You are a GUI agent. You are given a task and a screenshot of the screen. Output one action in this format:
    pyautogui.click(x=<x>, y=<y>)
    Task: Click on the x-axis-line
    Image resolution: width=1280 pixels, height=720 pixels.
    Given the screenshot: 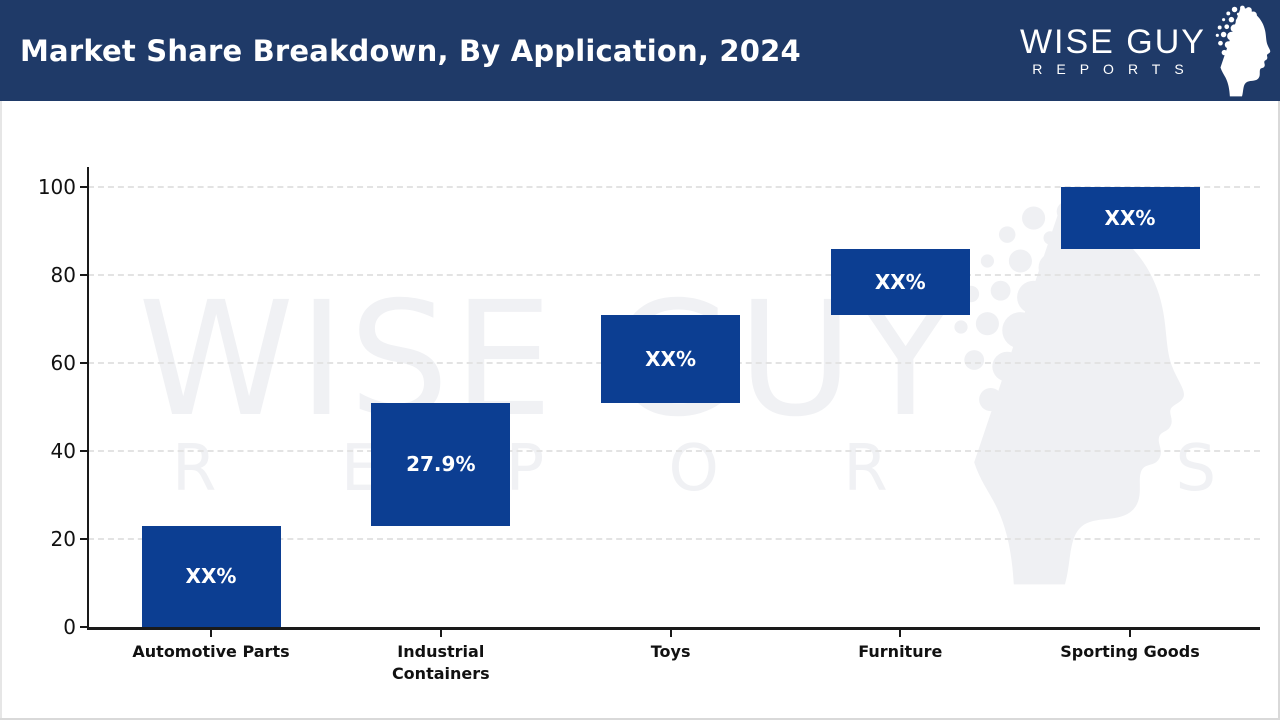 What is the action you would take?
    pyautogui.click(x=673, y=628)
    